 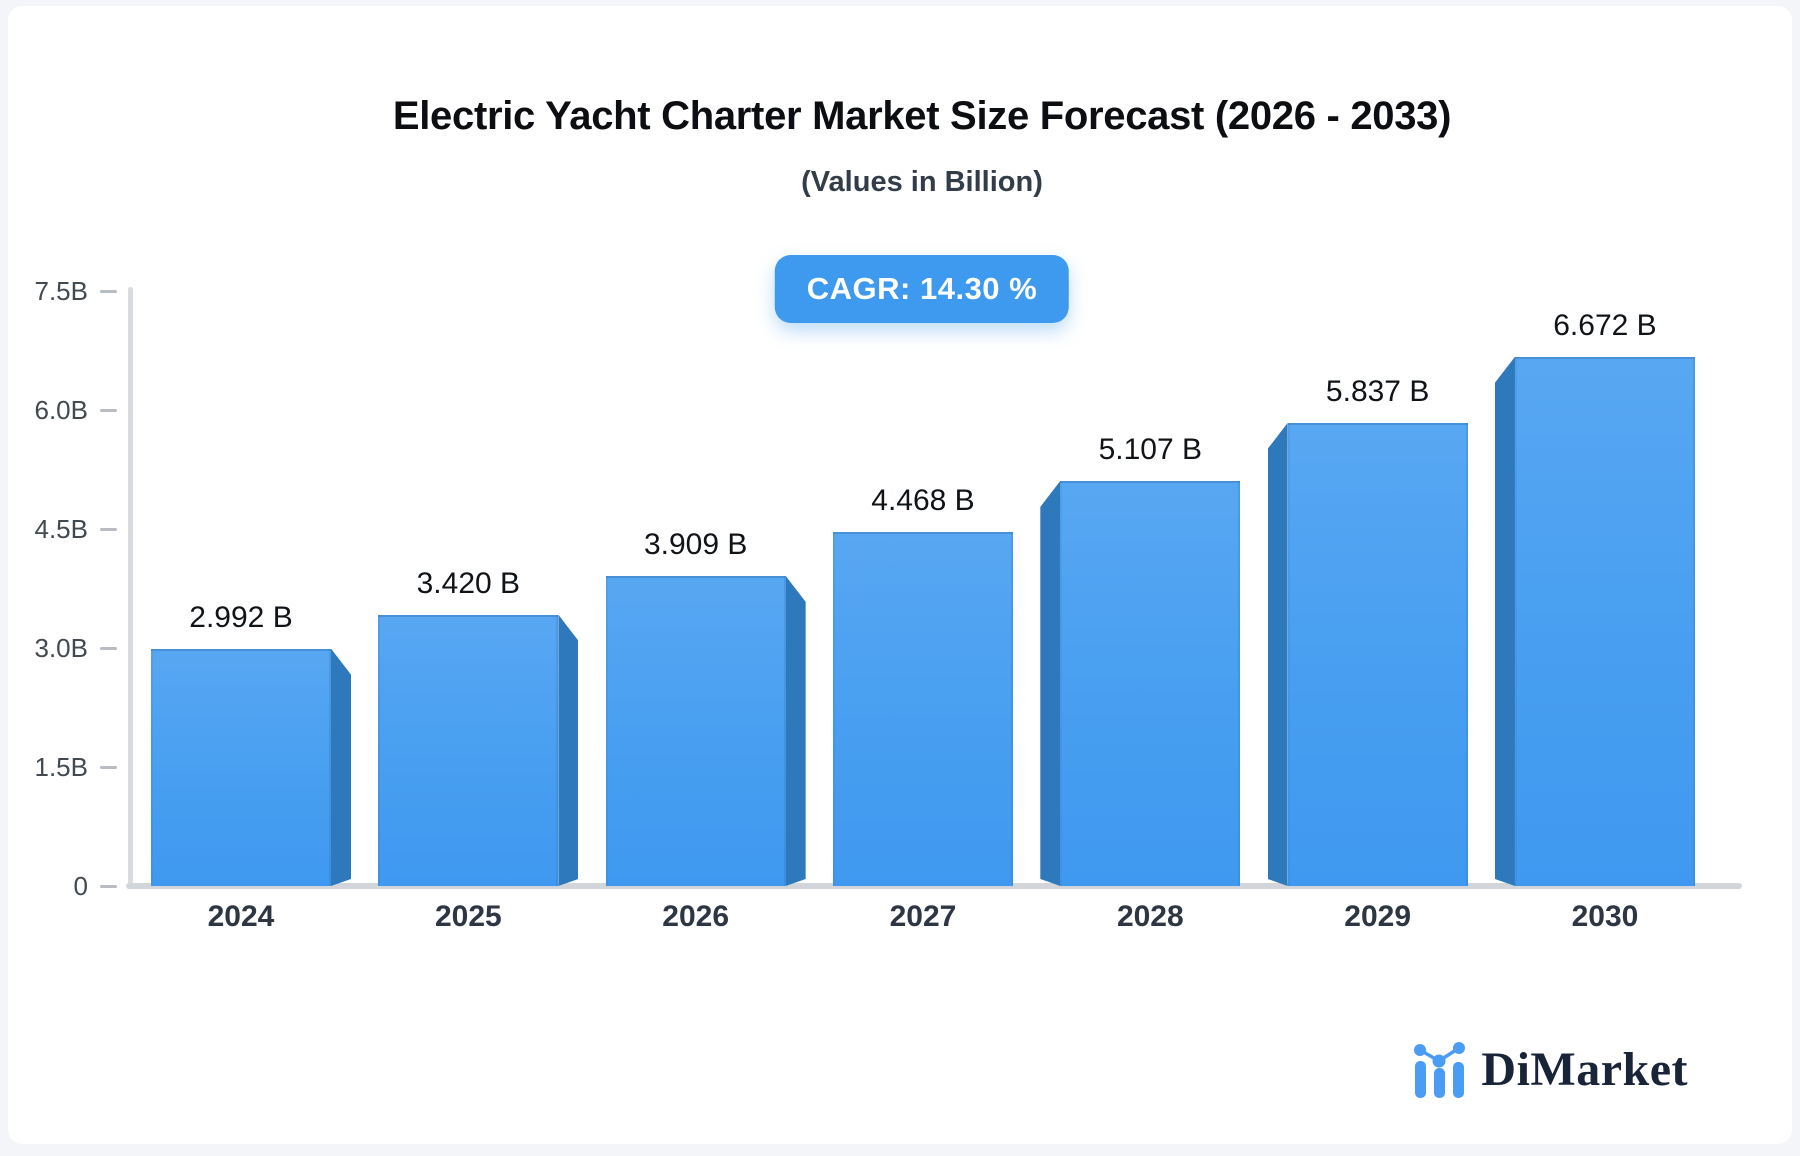 I want to click on bar-value-label: 3.909 B, so click(x=695, y=544).